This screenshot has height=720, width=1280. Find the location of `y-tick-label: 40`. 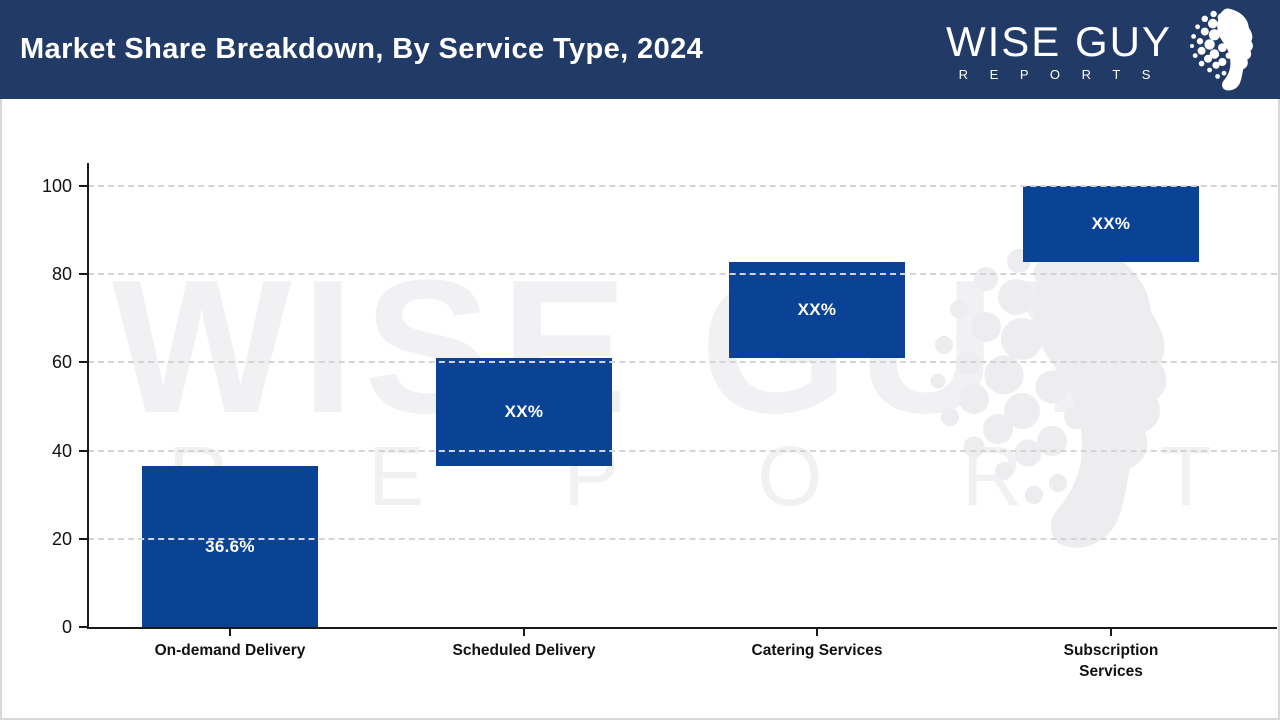

y-tick-label: 40 is located at coordinates (61, 451).